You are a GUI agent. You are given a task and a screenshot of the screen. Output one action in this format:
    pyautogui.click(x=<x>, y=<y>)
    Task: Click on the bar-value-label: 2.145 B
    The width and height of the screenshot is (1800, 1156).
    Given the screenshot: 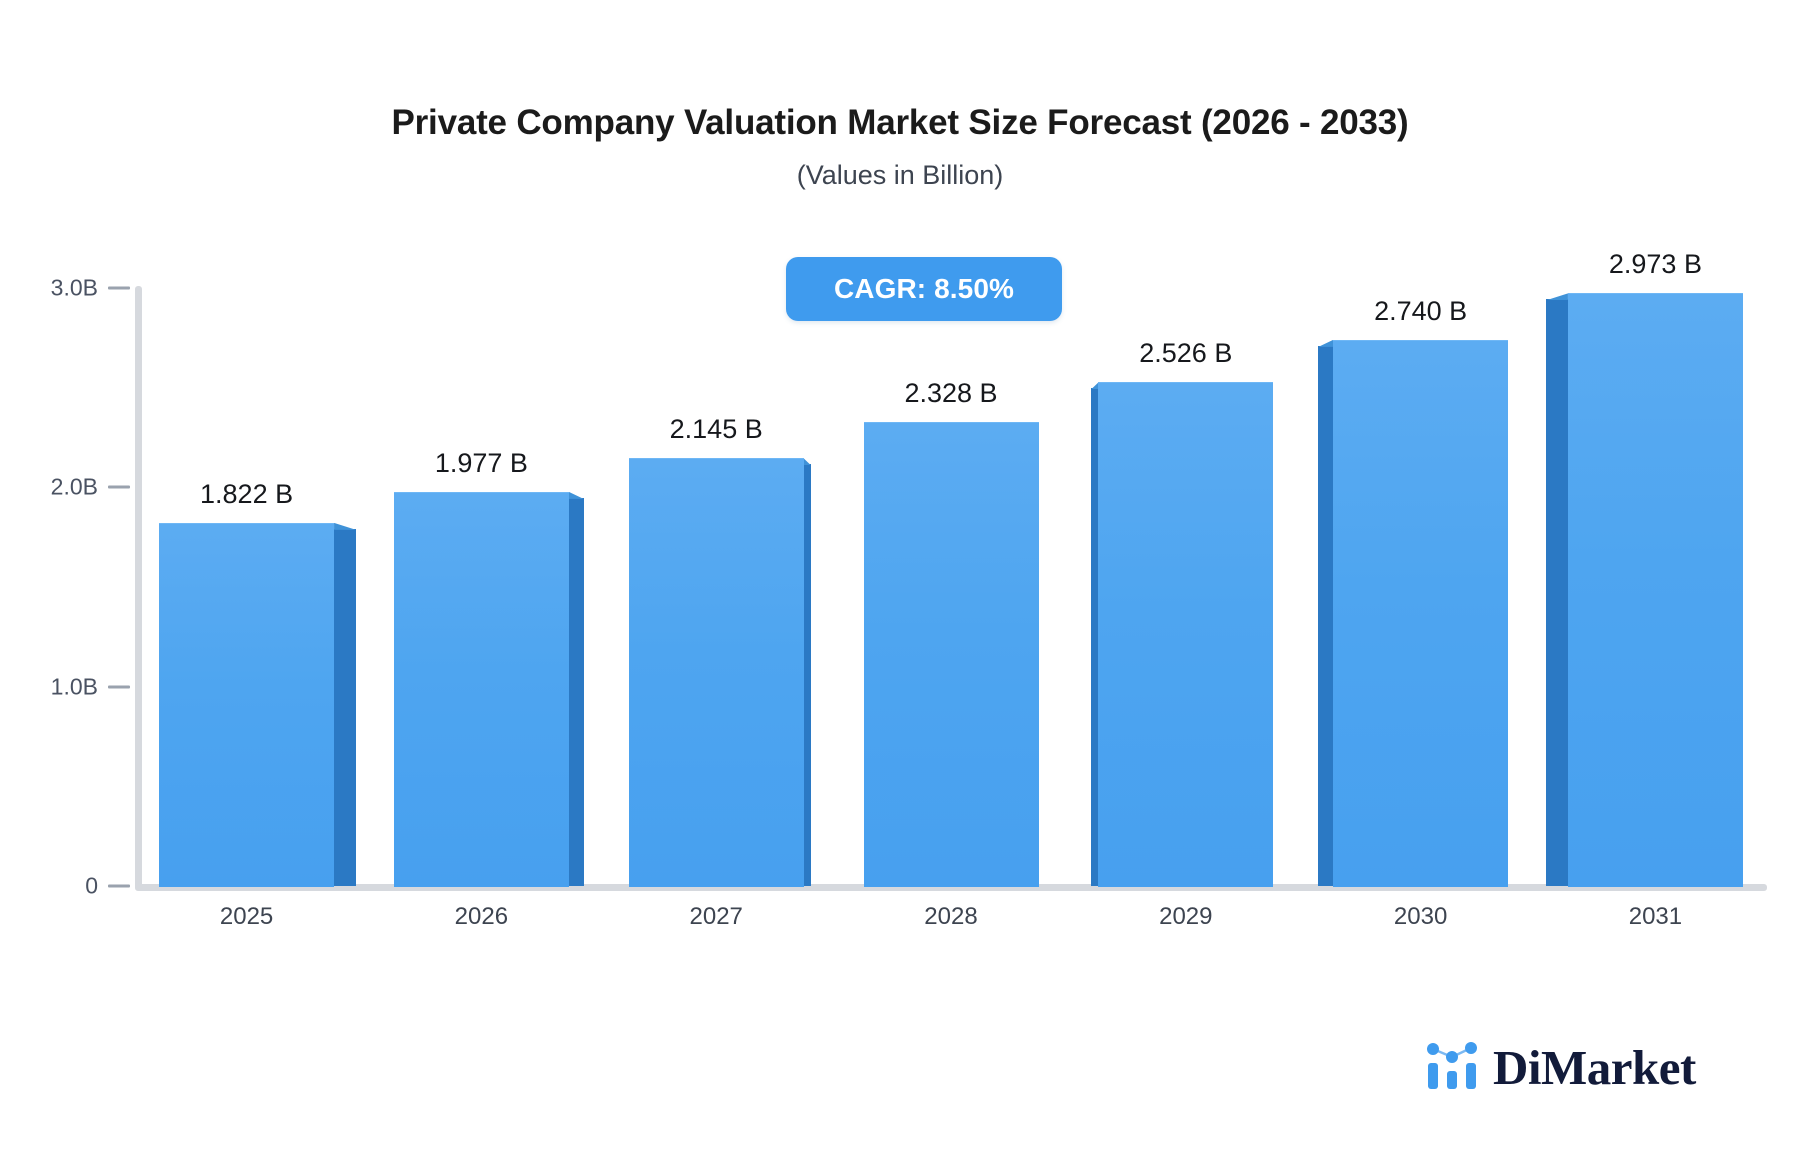 What is the action you would take?
    pyautogui.click(x=716, y=429)
    